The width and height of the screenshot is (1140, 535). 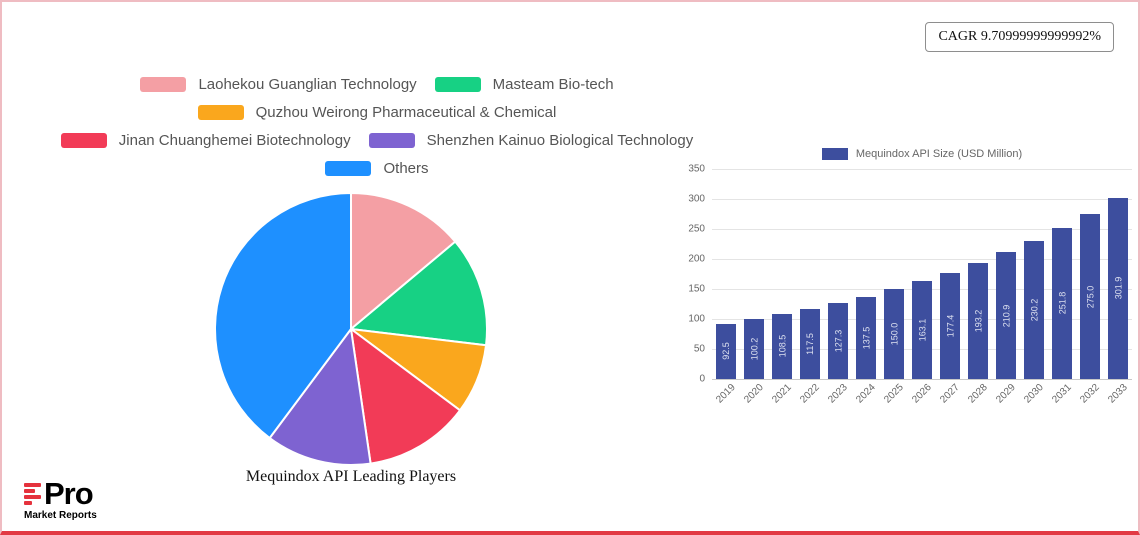 I want to click on legend-item: Others, so click(x=377, y=168).